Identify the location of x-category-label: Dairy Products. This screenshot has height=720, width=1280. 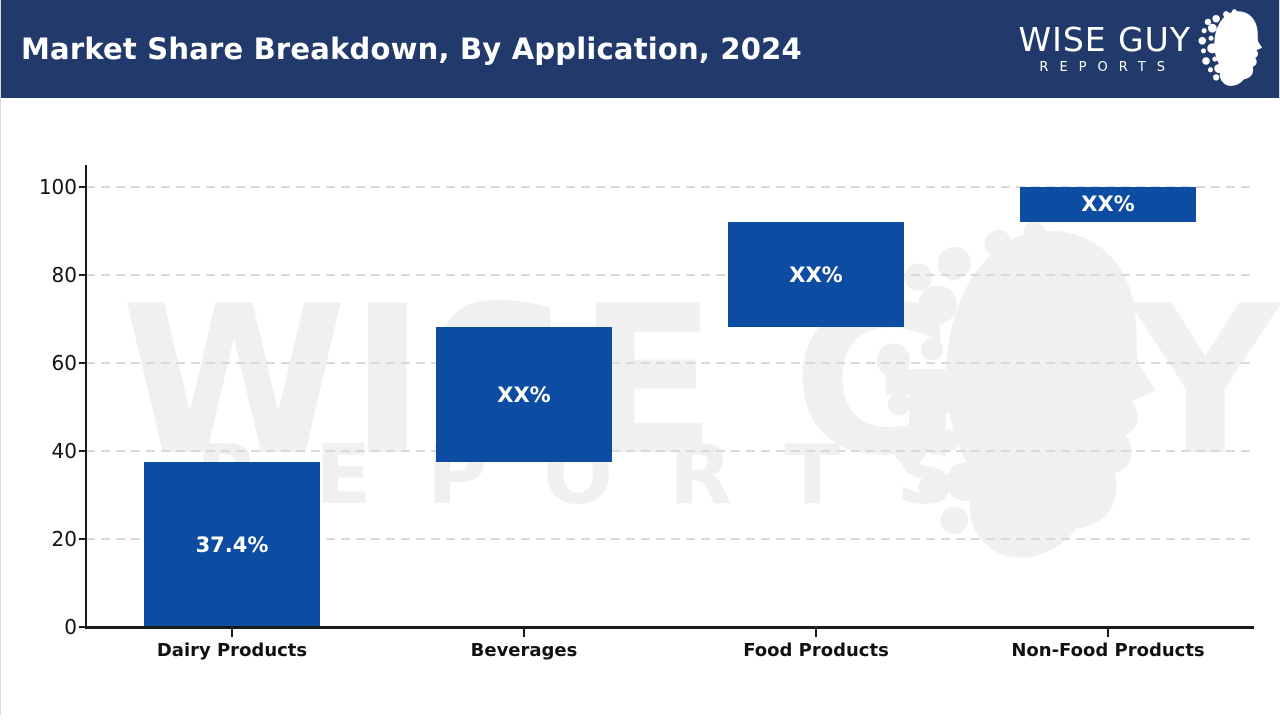
(232, 650).